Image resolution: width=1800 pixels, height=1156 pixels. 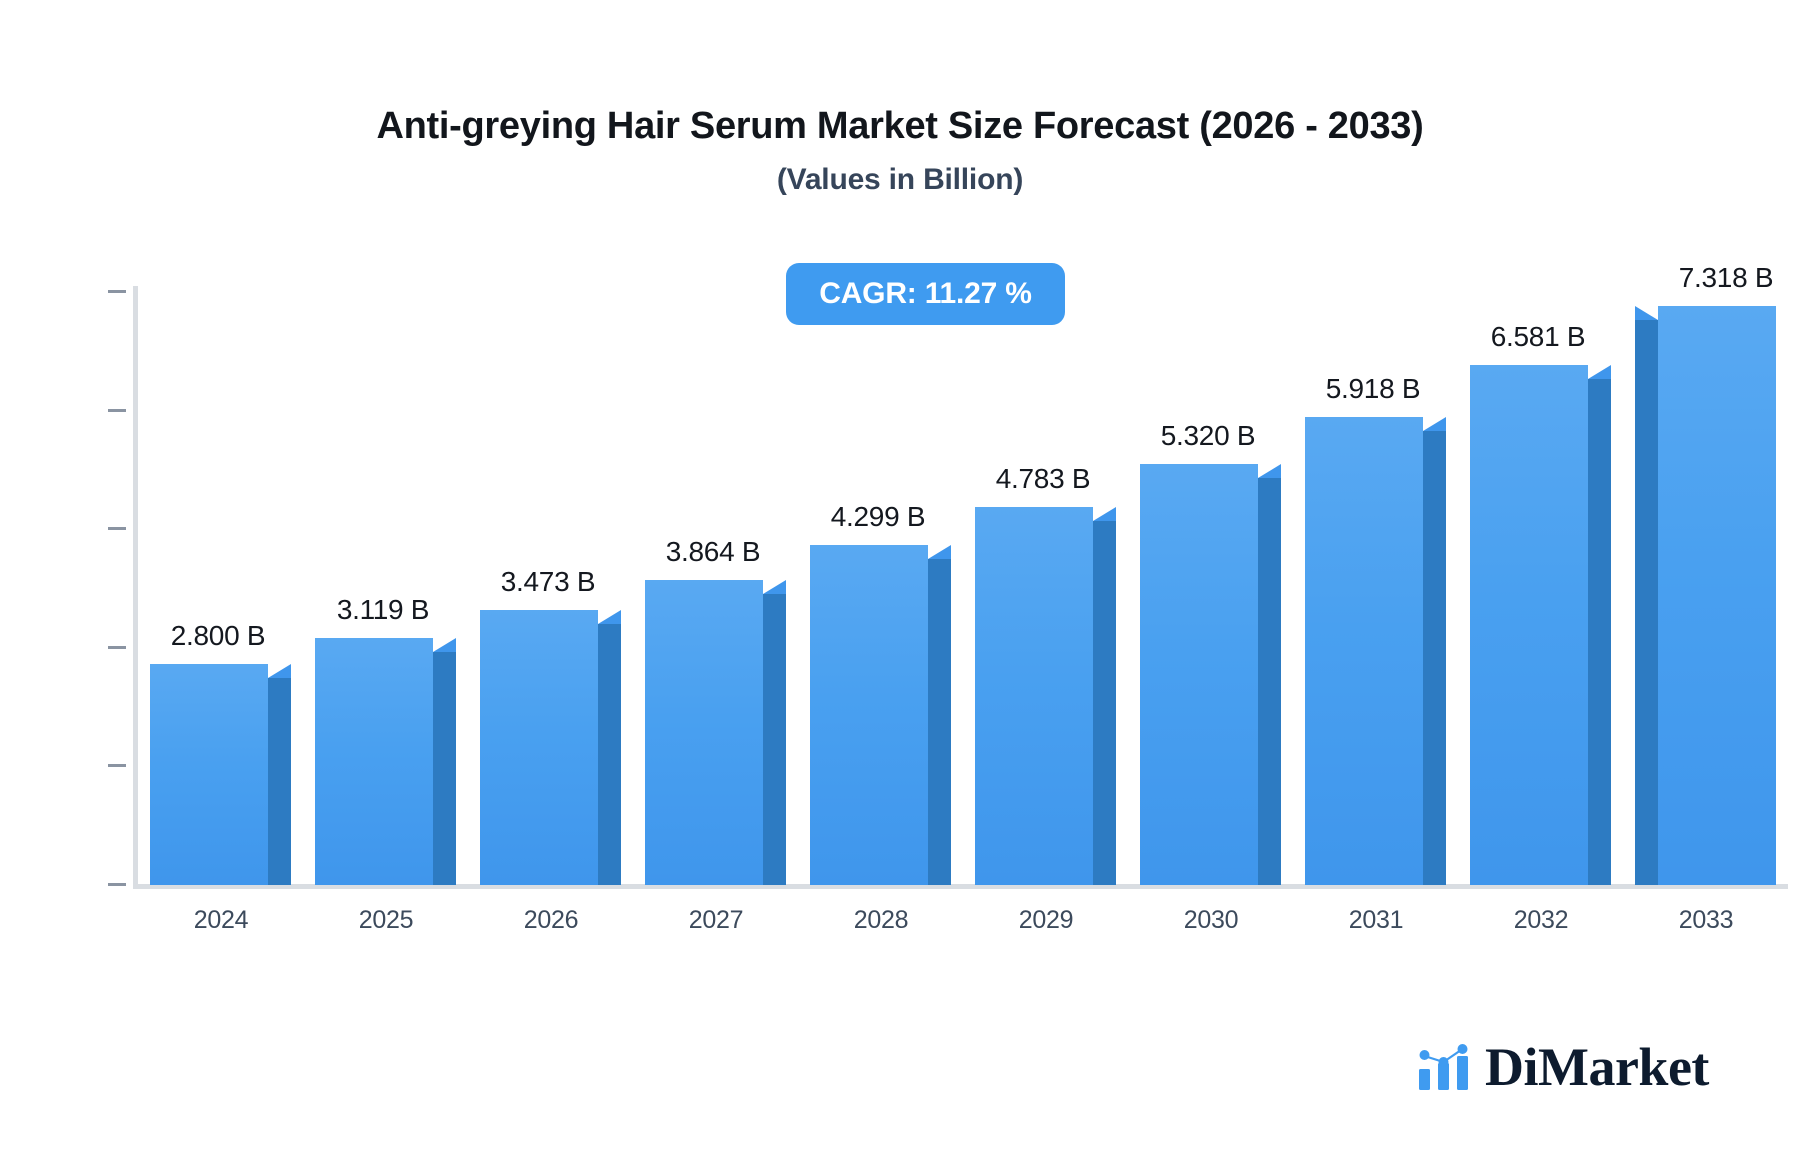 I want to click on bar-value-label: 6.581 B, so click(x=1538, y=336).